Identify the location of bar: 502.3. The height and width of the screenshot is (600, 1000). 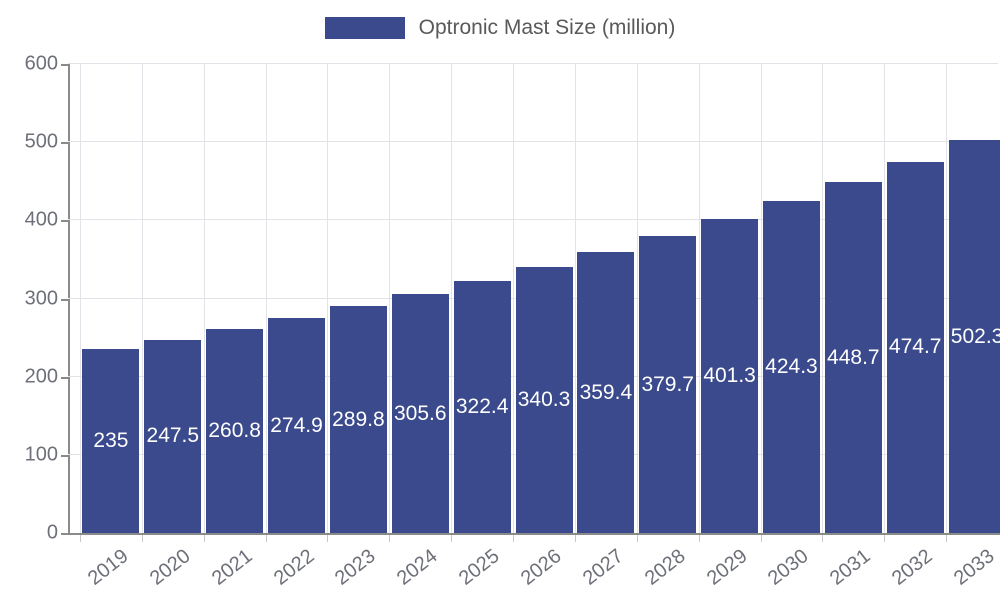
(974, 336).